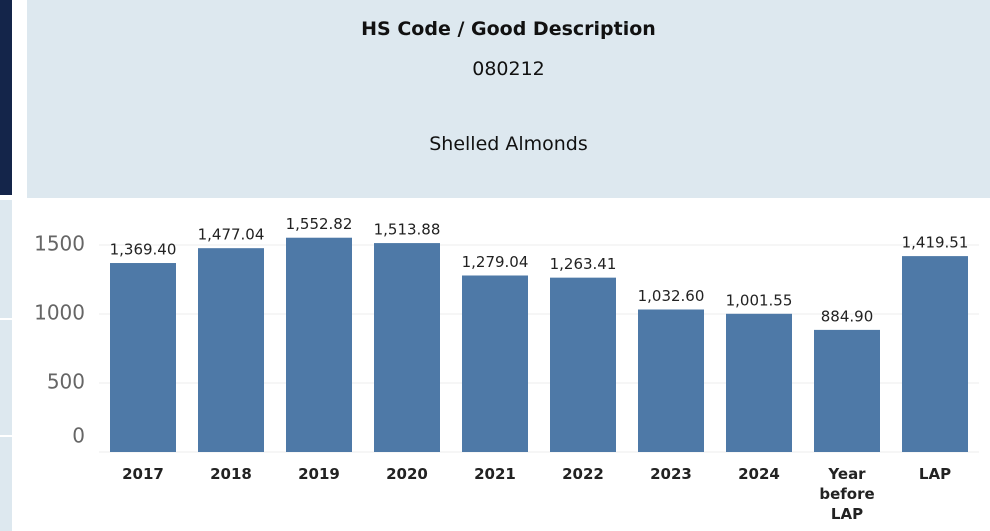  I want to click on y-tick-label: 0, so click(78, 436).